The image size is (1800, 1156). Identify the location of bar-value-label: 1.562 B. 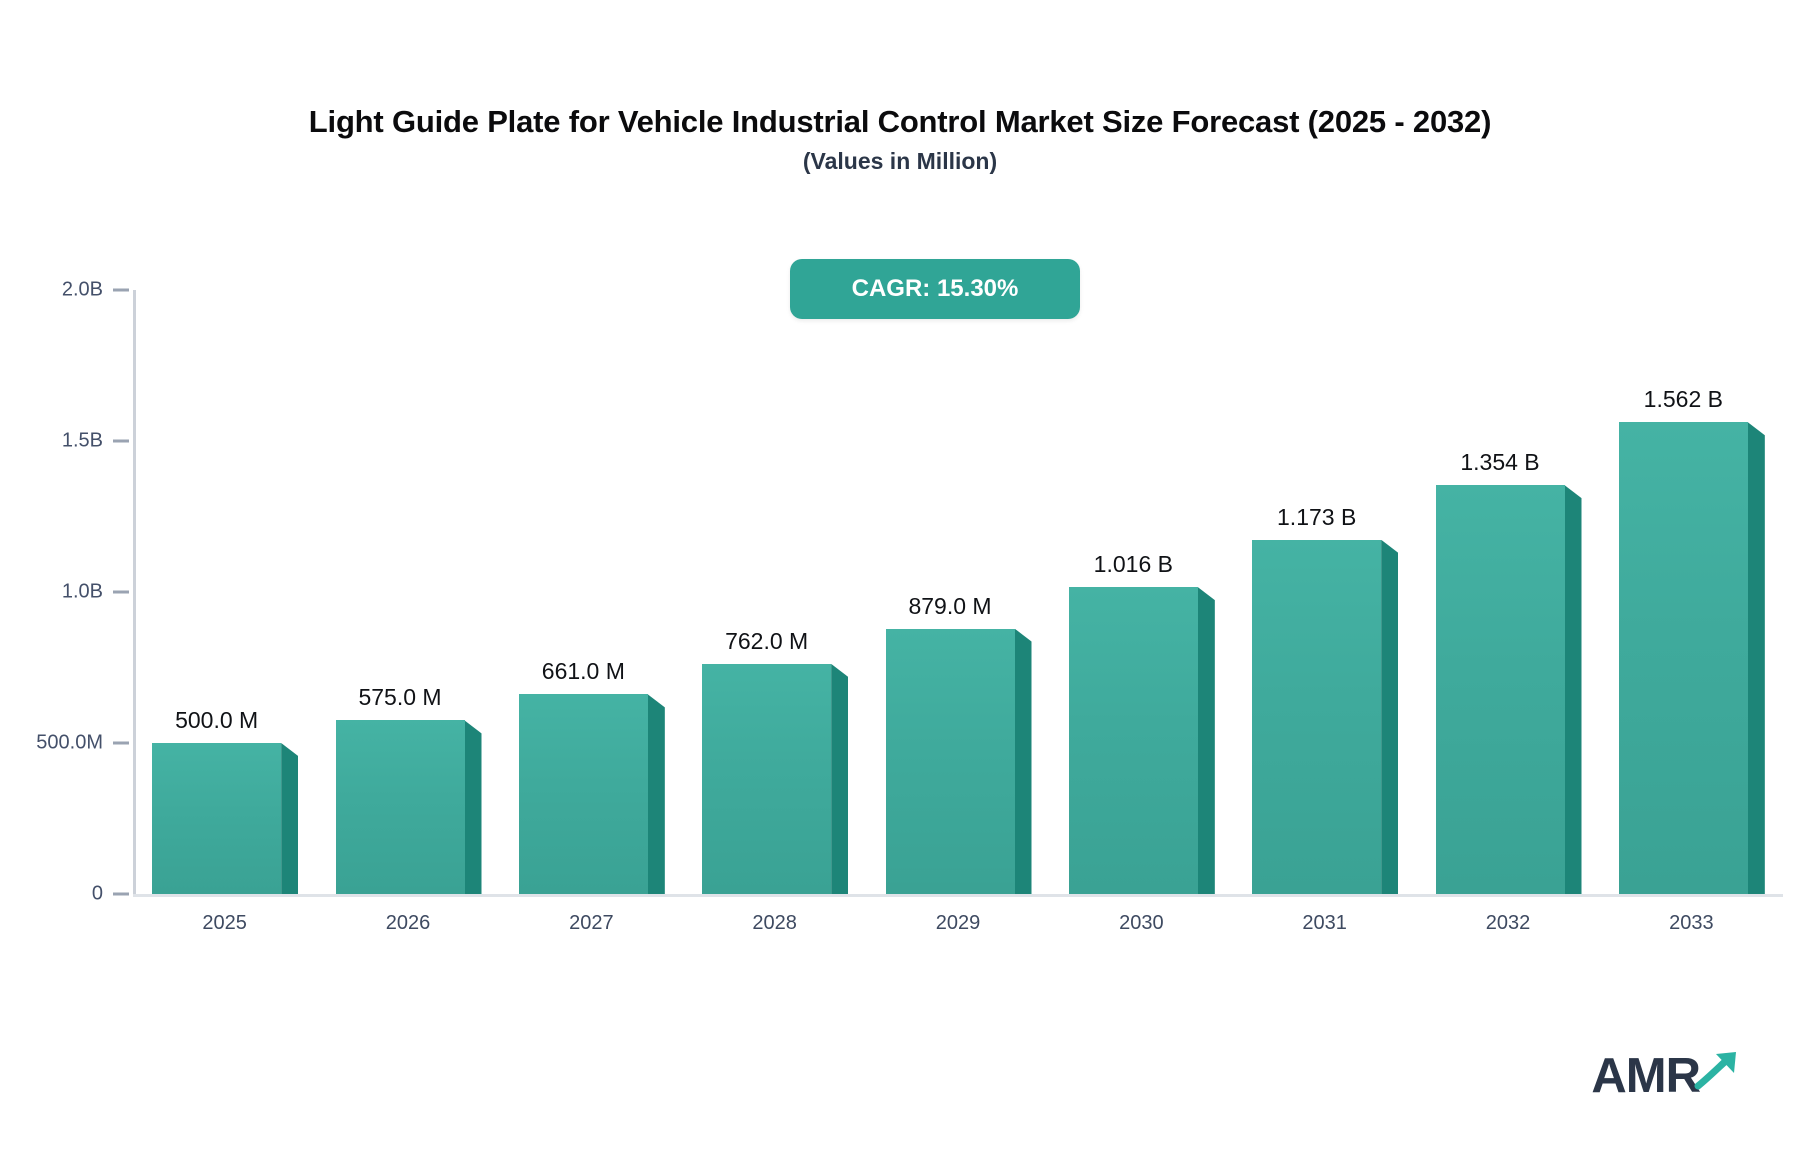
(1683, 399).